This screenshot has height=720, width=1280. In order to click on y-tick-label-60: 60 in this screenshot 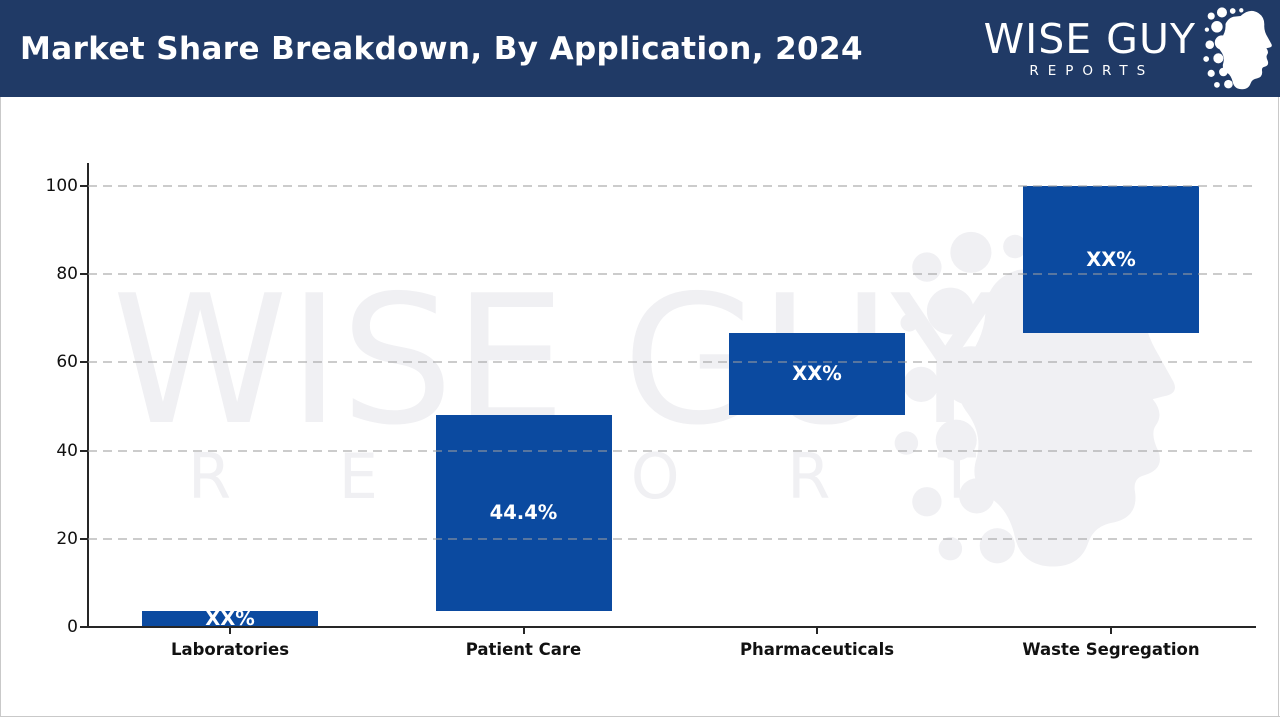, I will do `click(67, 362)`.